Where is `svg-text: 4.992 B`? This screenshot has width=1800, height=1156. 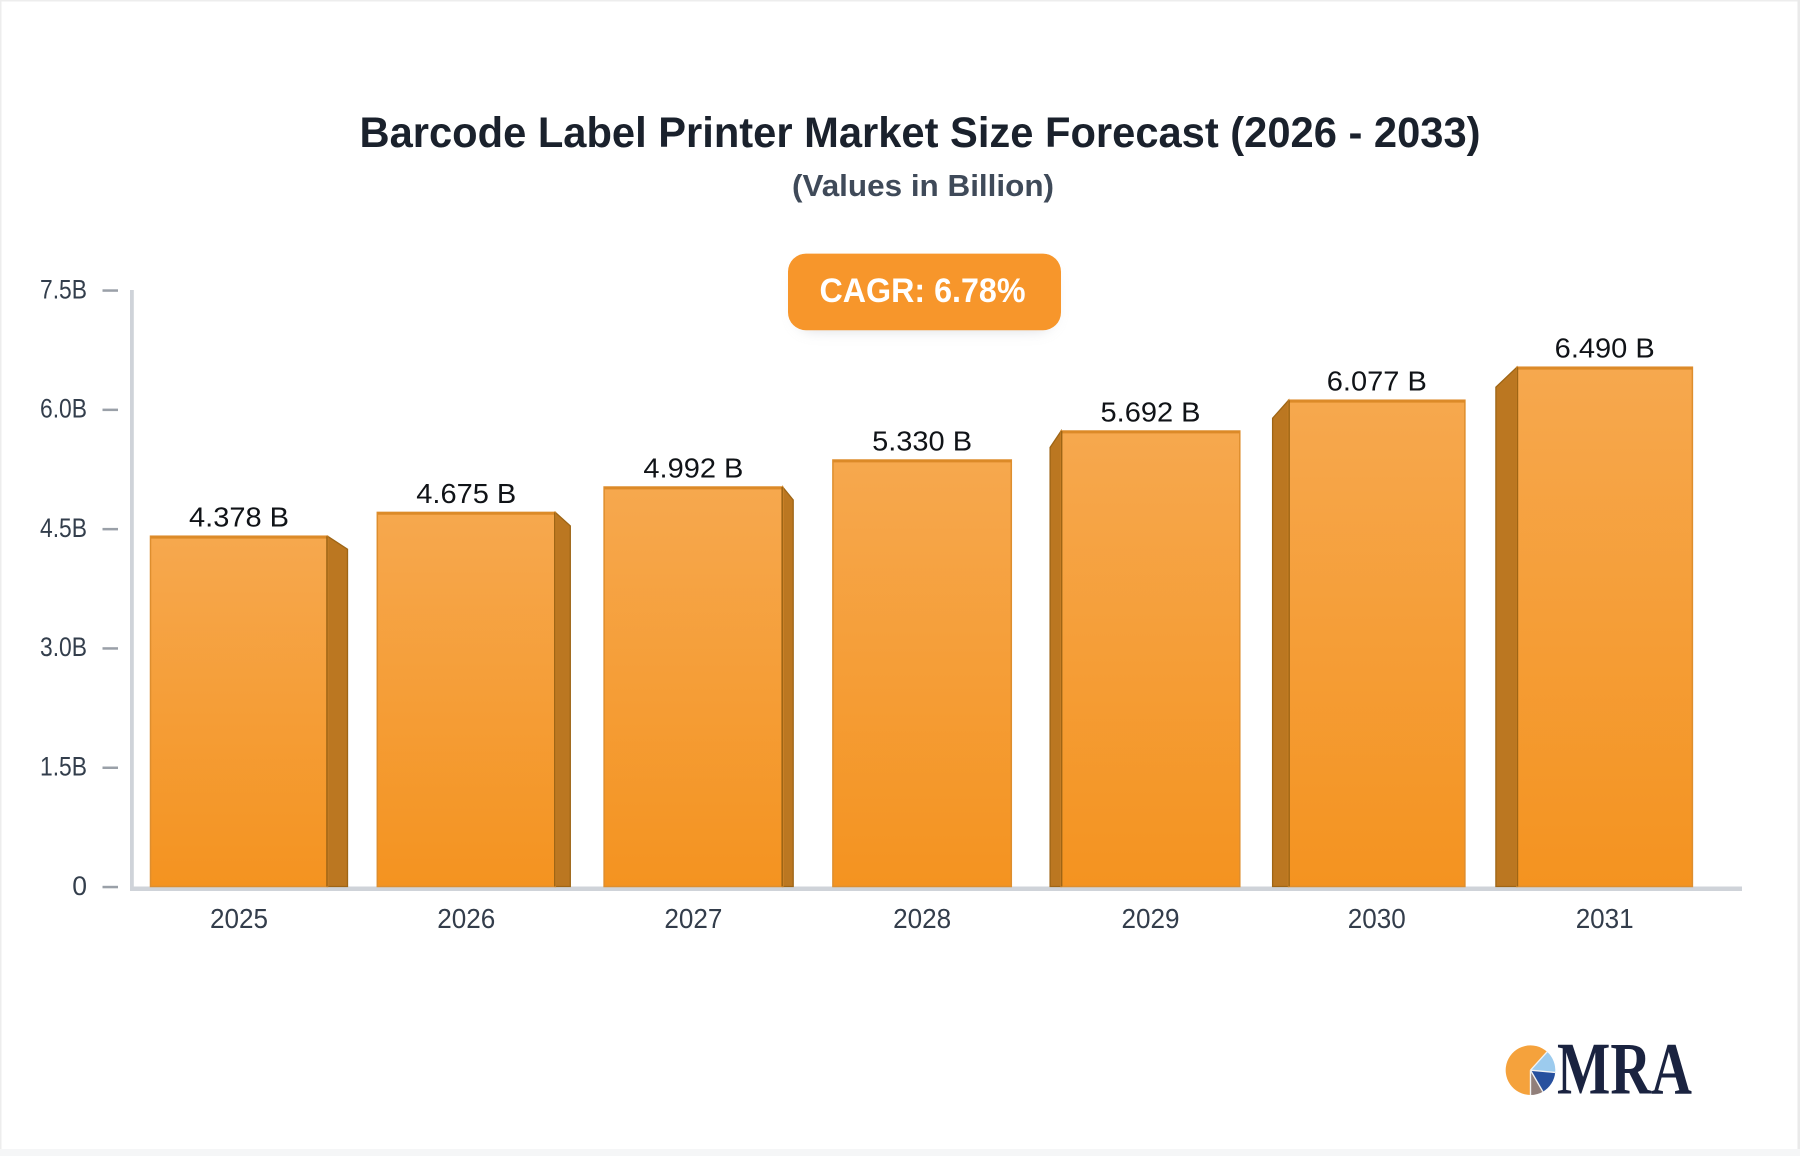
svg-text: 4.992 B is located at coordinates (693, 468).